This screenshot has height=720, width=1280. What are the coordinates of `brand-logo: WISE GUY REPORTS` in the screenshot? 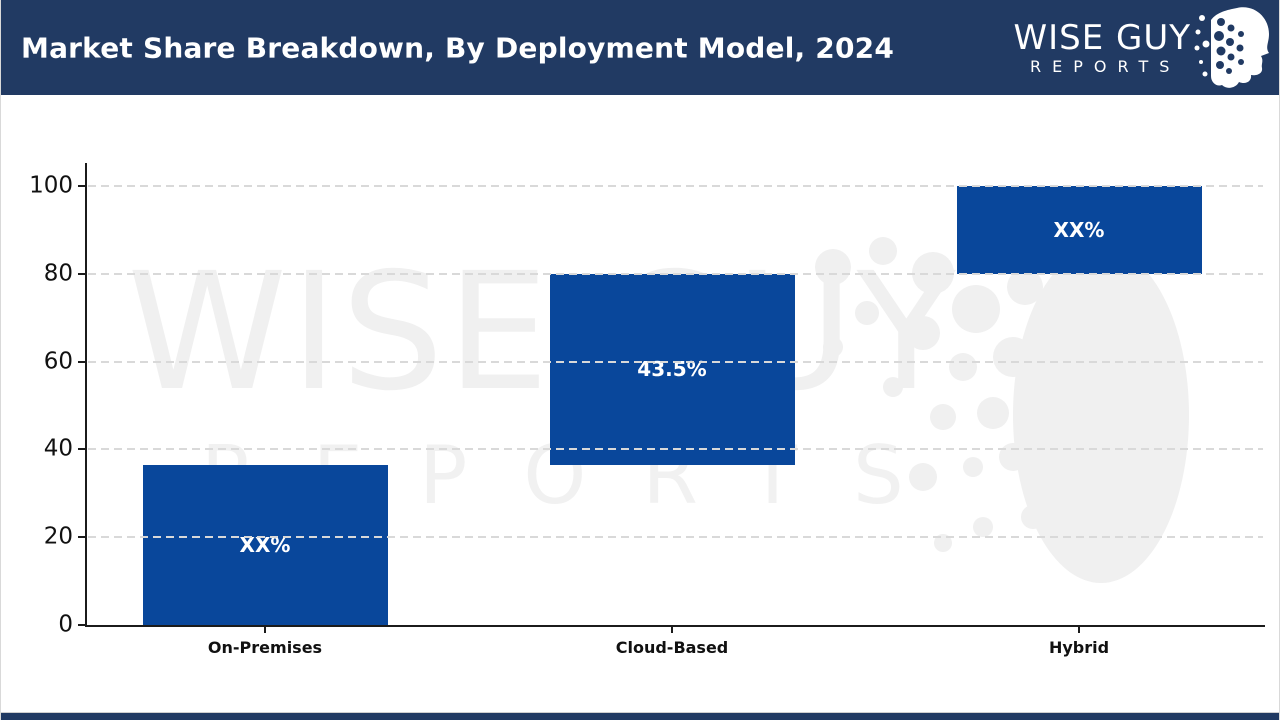 It's located at (1102, 48).